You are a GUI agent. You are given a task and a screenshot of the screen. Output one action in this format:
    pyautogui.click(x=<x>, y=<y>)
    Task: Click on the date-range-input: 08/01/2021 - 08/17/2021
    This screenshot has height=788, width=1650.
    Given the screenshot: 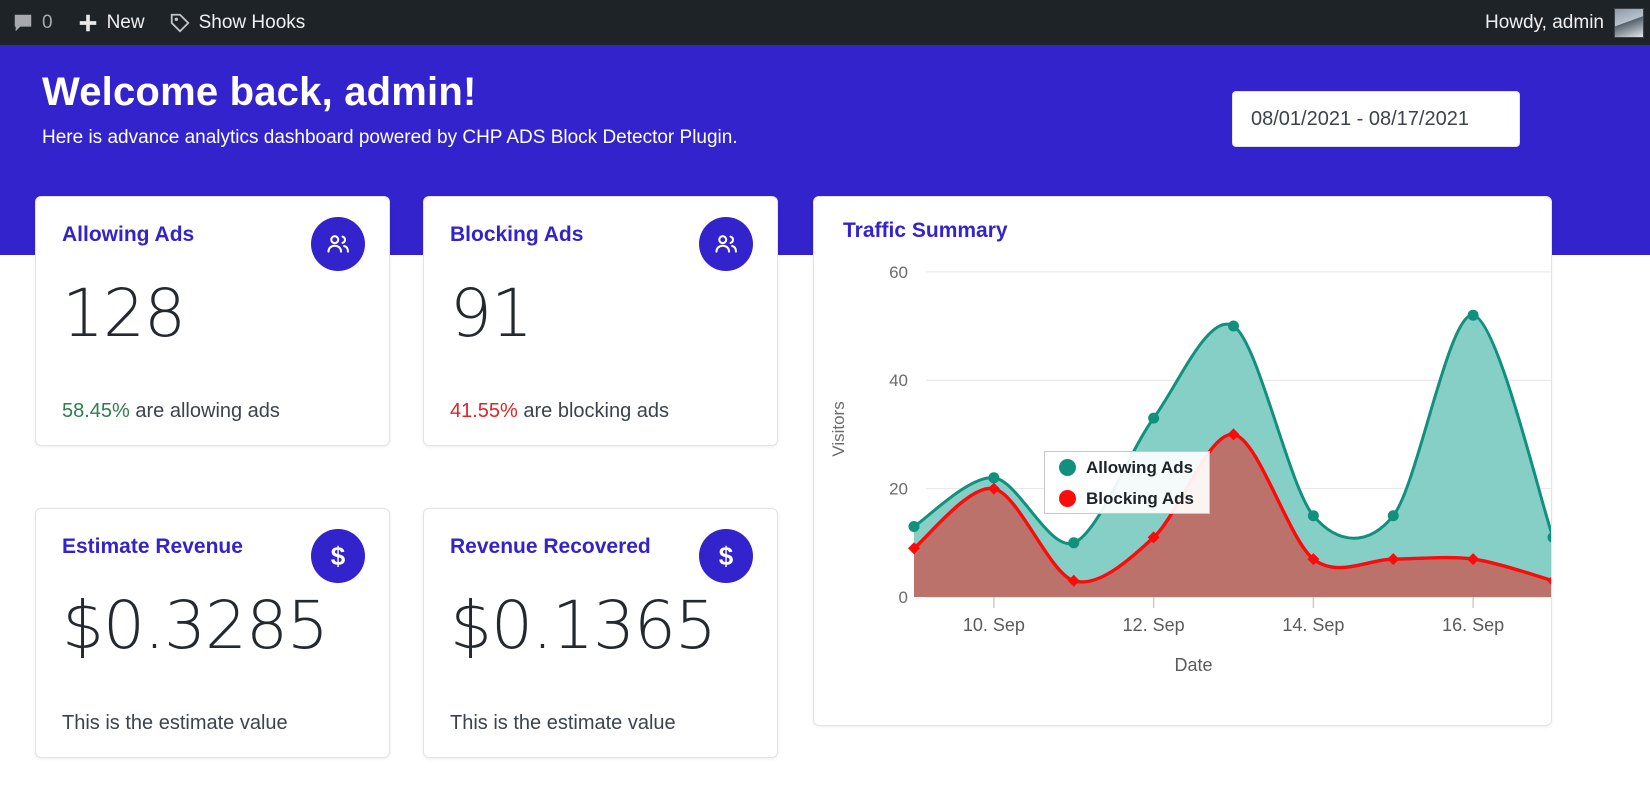 What is the action you would take?
    pyautogui.click(x=1376, y=119)
    